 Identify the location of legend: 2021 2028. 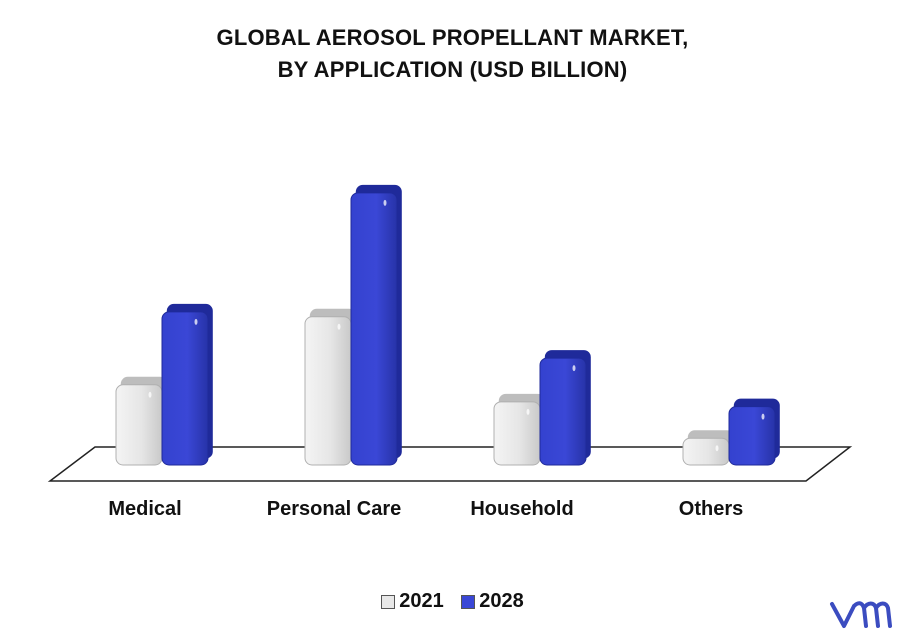
(452, 602).